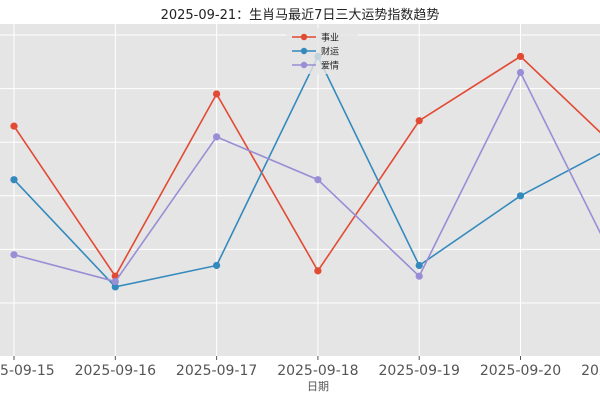 The height and width of the screenshot is (400, 600). I want to click on legend-item: 爱情, so click(315, 66).